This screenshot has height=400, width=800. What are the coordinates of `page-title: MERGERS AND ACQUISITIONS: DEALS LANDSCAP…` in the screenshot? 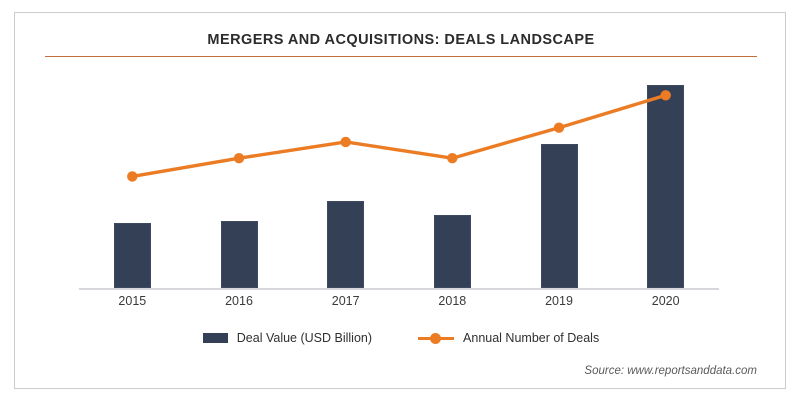 It's located at (401, 40).